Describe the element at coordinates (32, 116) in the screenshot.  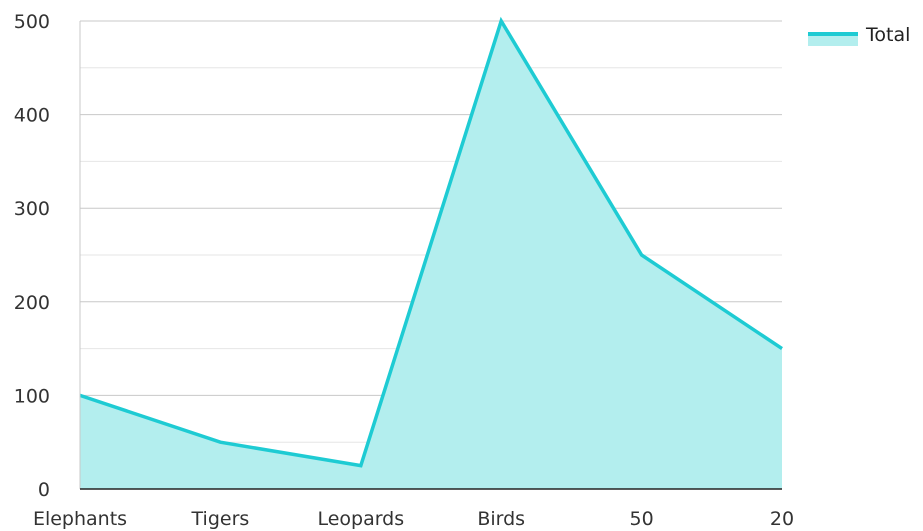
I see `y-tick-label: 400` at that location.